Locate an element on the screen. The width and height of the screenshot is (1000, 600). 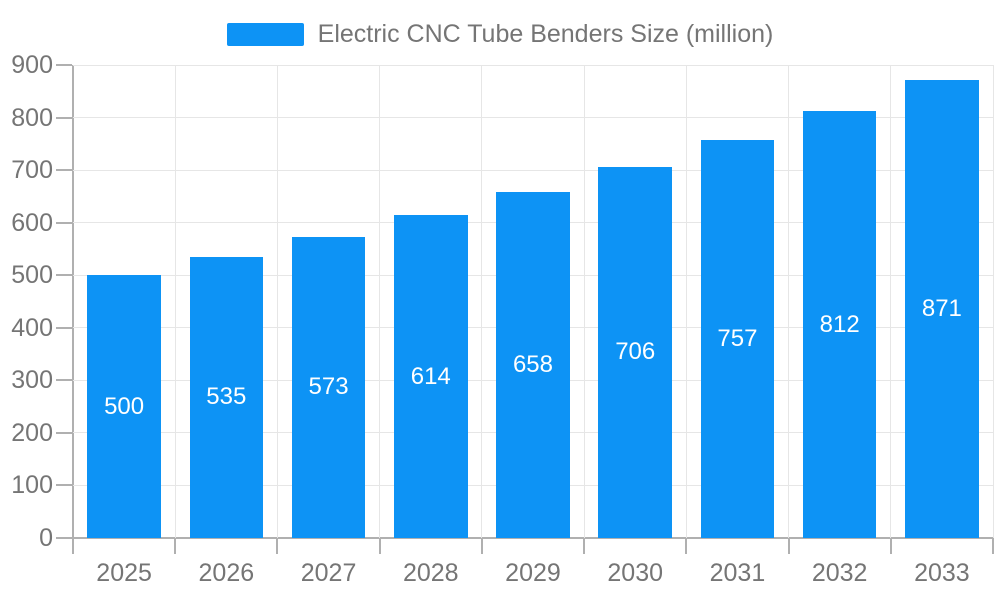
legend-label: Electric CNC Tube Benders Size (million) is located at coordinates (545, 34).